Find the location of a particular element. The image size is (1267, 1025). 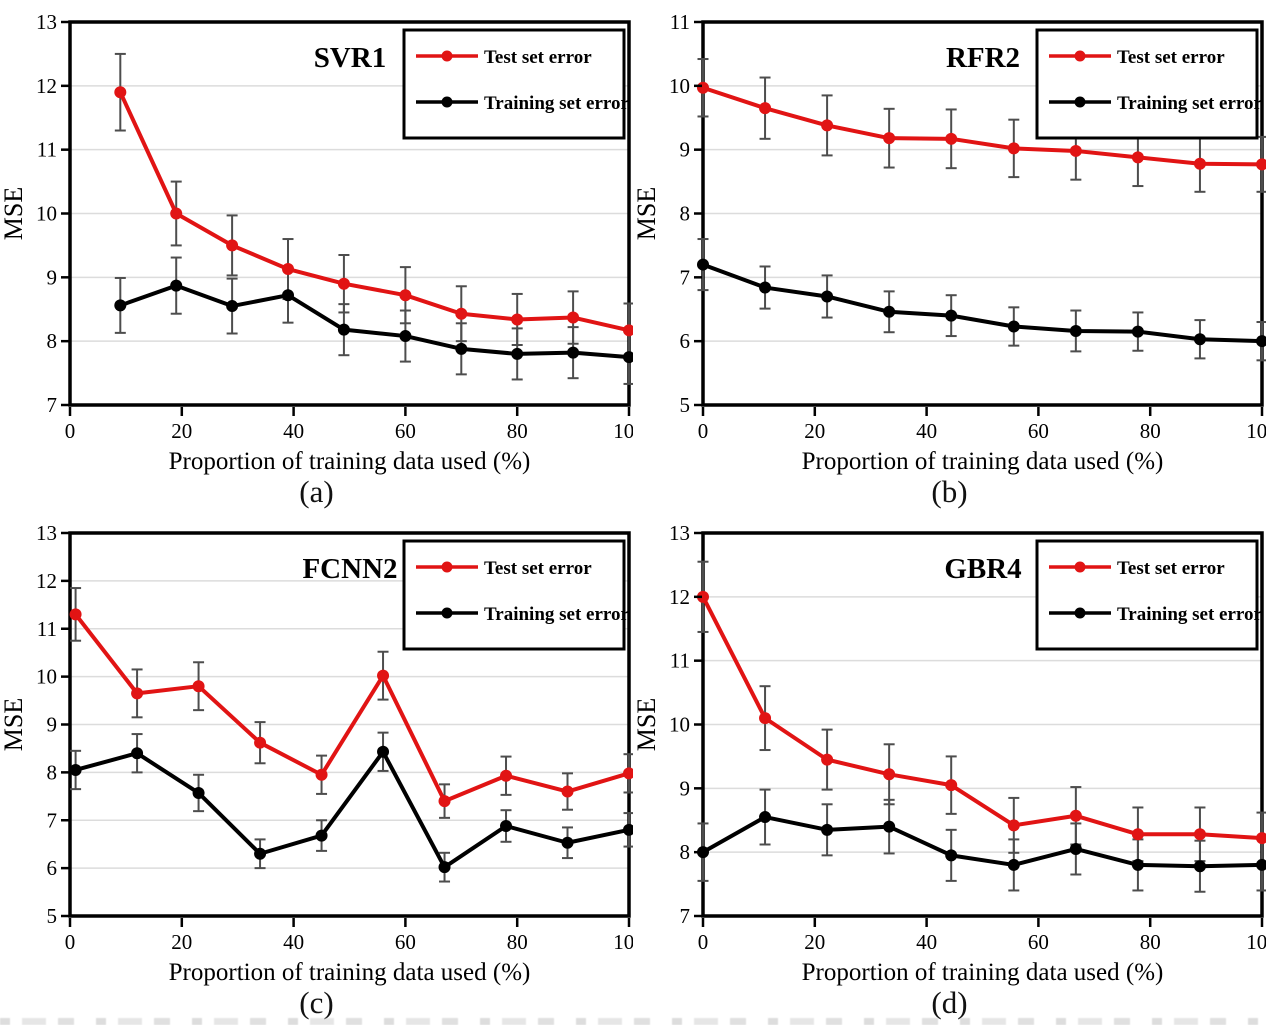

test-series is located at coordinates (373, 211).